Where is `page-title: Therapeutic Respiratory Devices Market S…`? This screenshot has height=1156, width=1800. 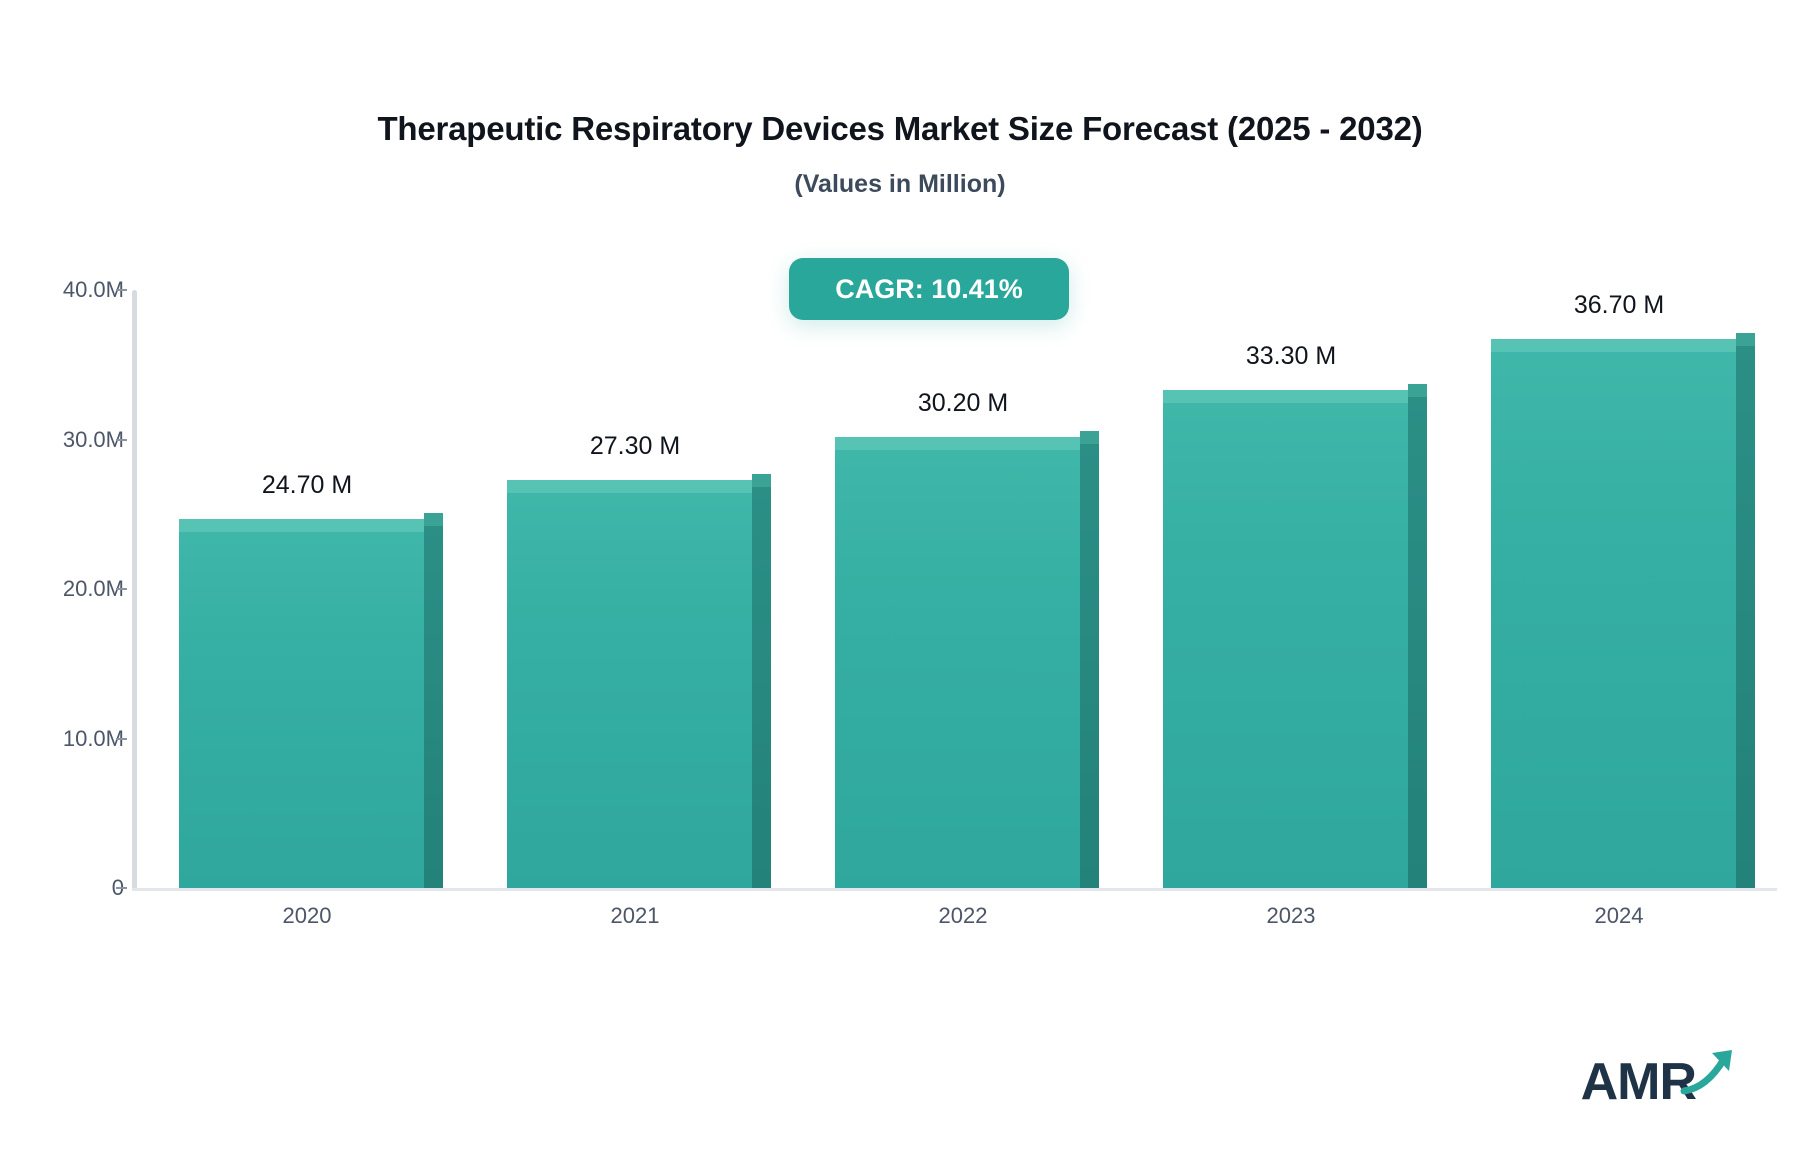
page-title: Therapeutic Respiratory Devices Market S… is located at coordinates (900, 128).